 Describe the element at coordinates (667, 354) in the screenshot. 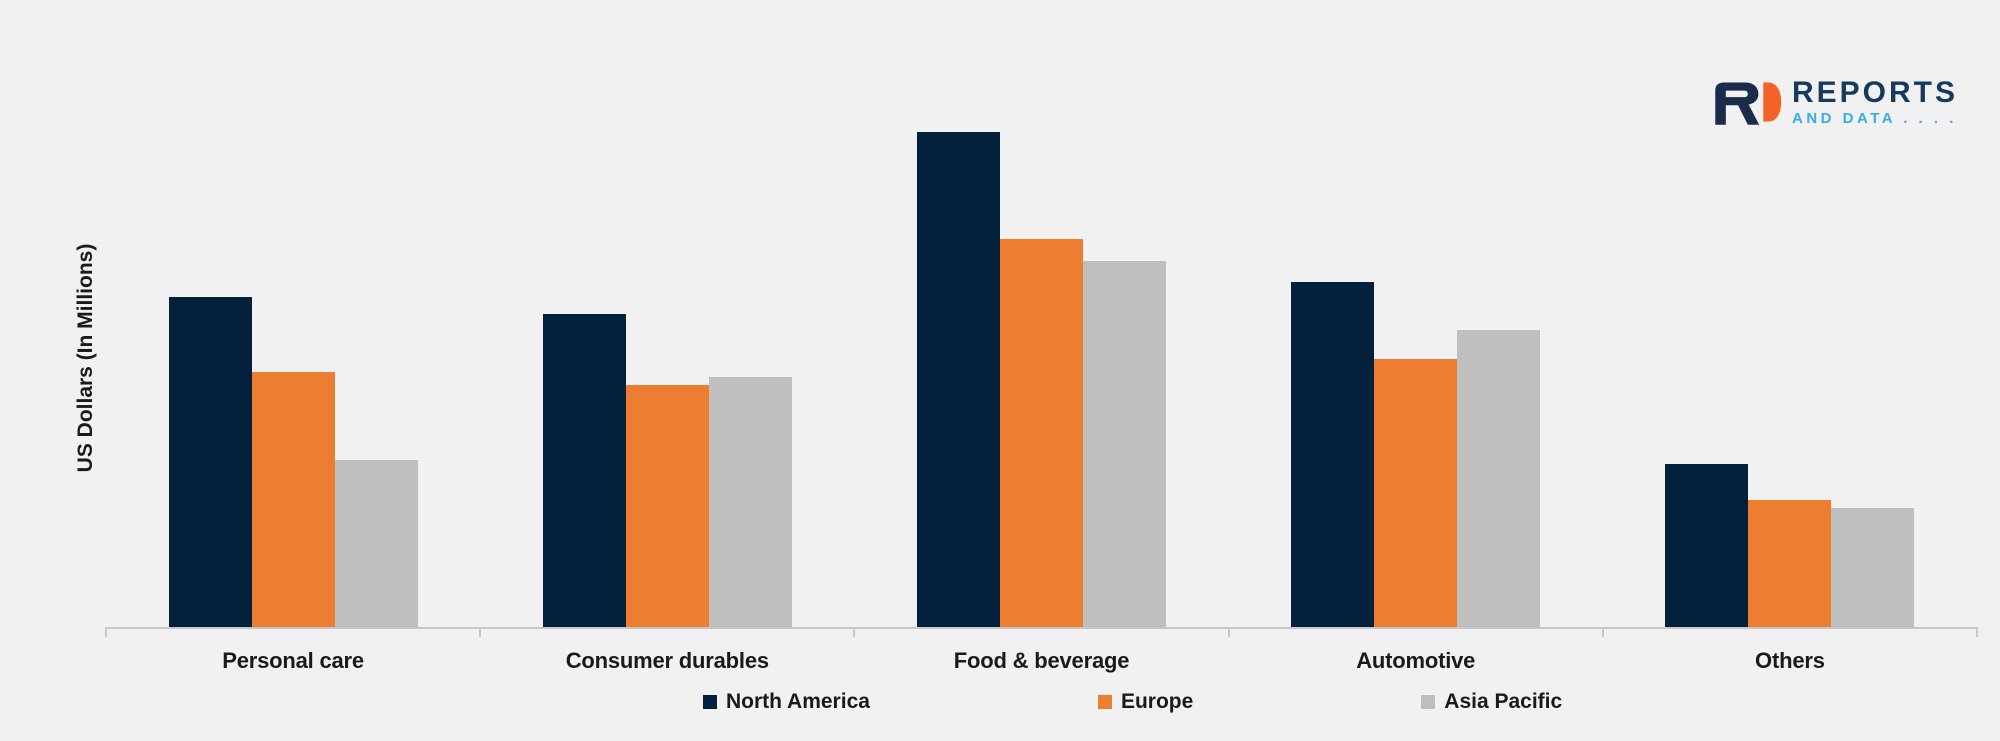

I see `bar-group-consumer-durables` at that location.